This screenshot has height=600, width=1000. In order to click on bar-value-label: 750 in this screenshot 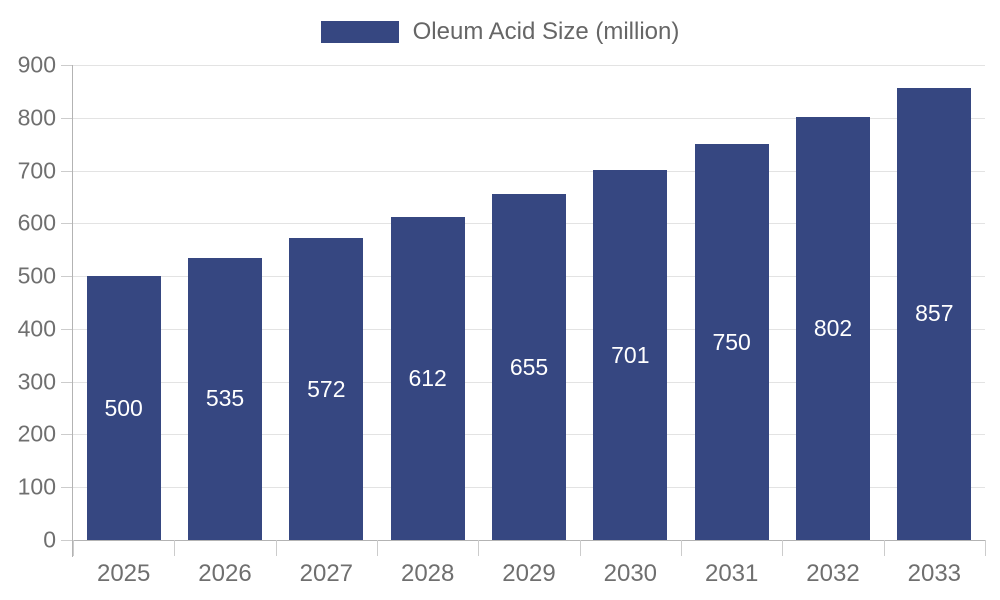, I will do `click(731, 341)`.